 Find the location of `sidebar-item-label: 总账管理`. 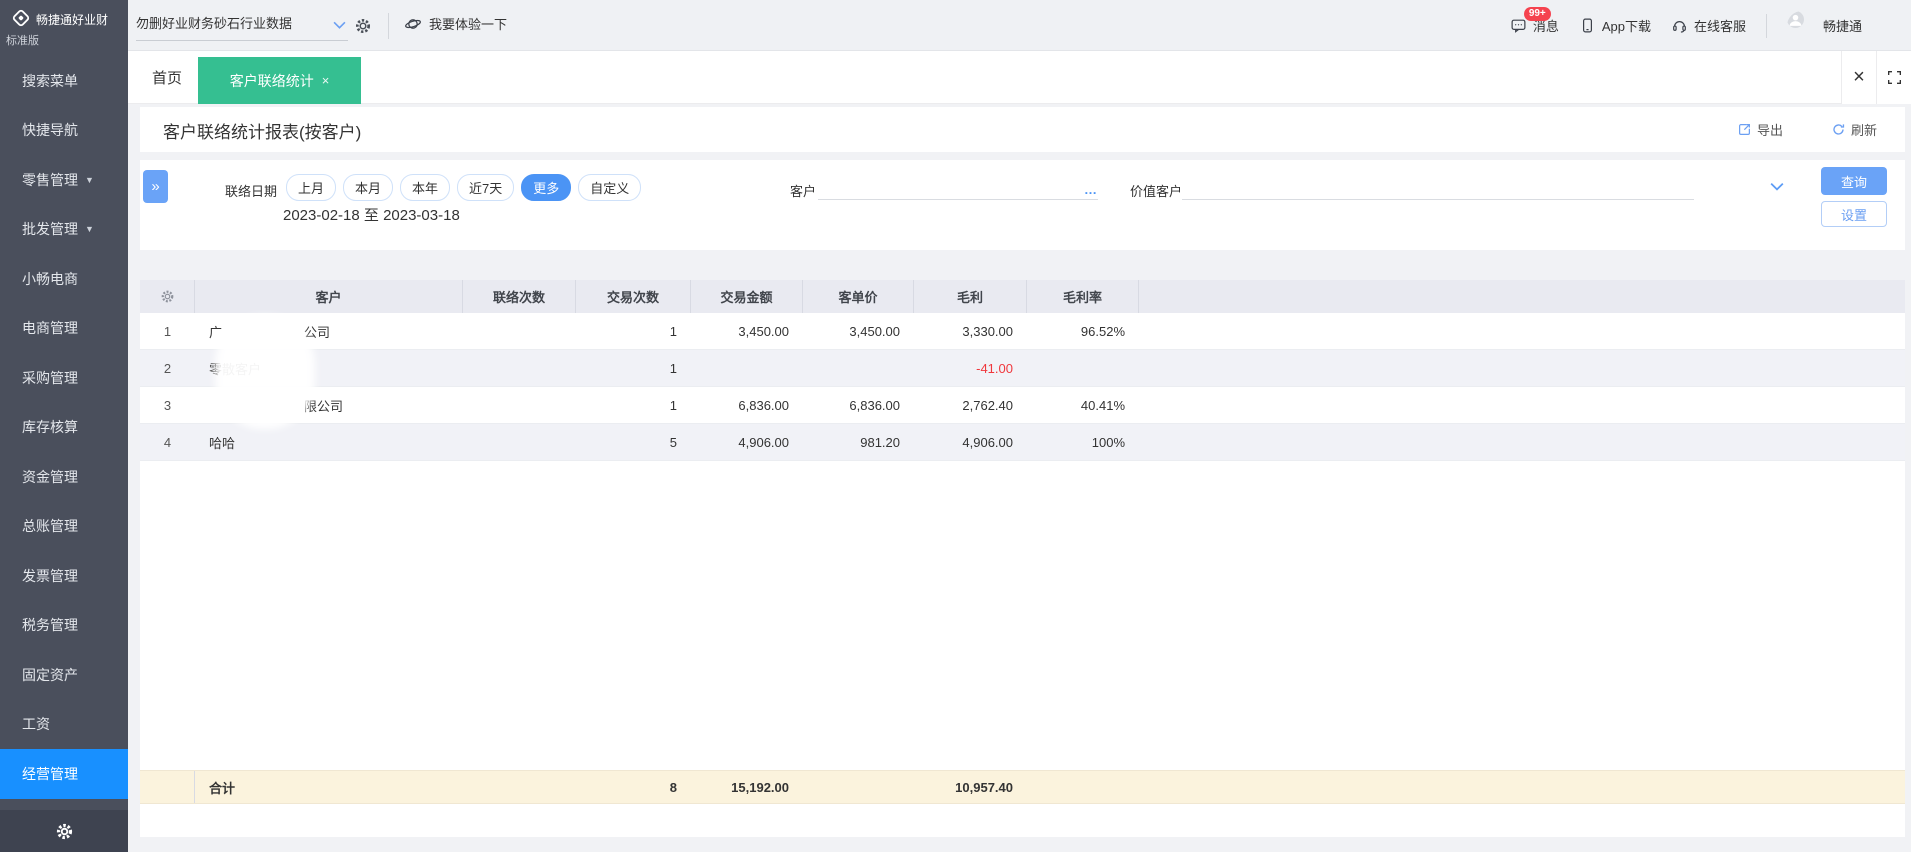

sidebar-item-label: 总账管理 is located at coordinates (50, 526).